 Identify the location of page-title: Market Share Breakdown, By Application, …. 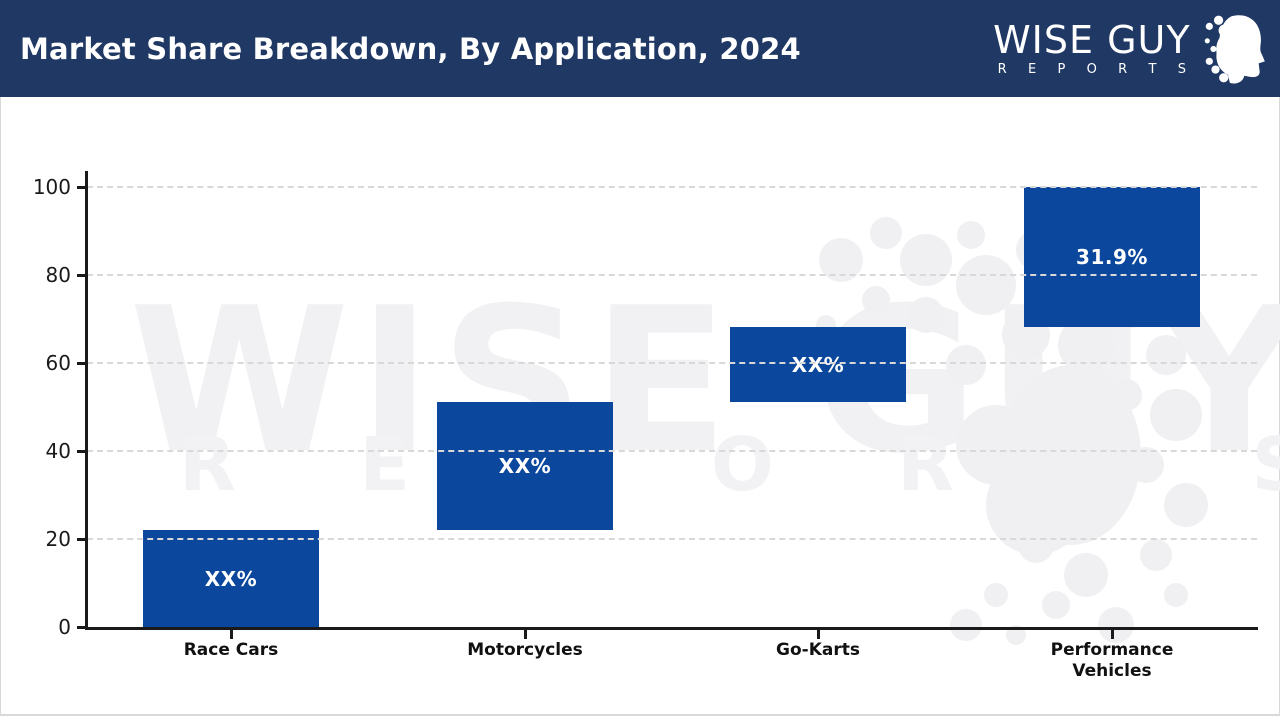
(410, 48).